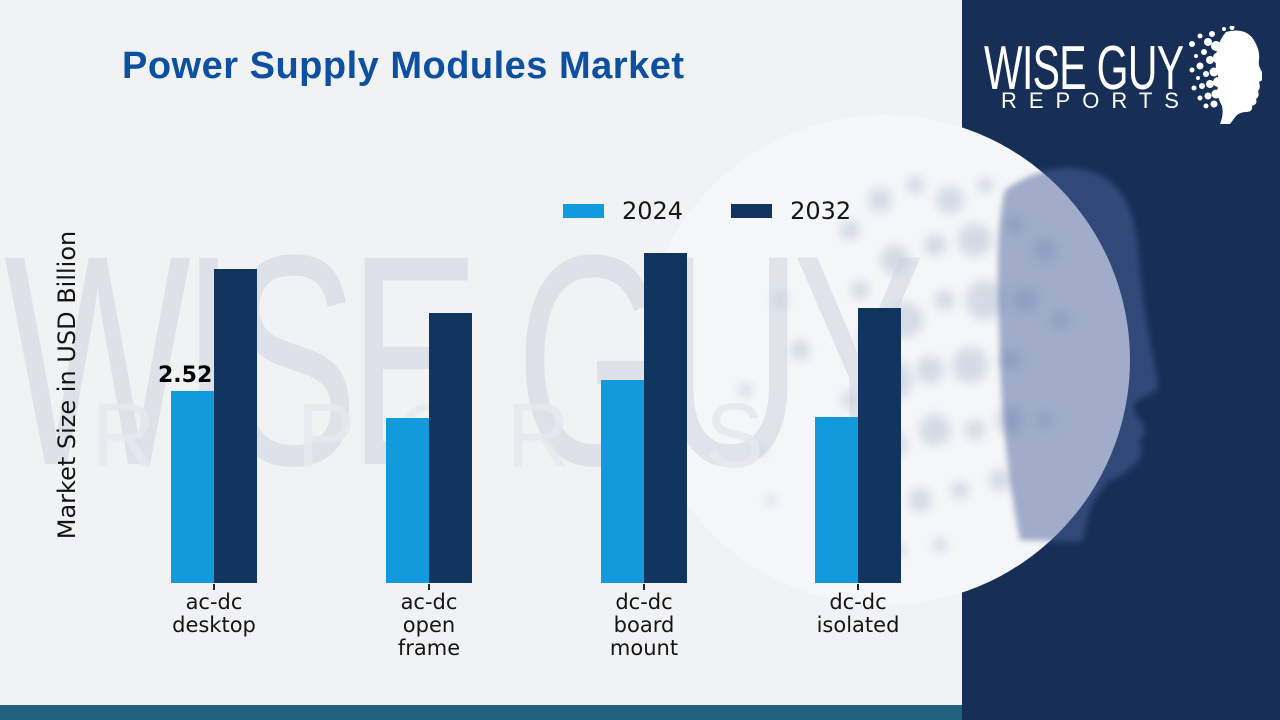  Describe the element at coordinates (192, 487) in the screenshot. I see `bar-2024-ac-dc-desktop` at that location.